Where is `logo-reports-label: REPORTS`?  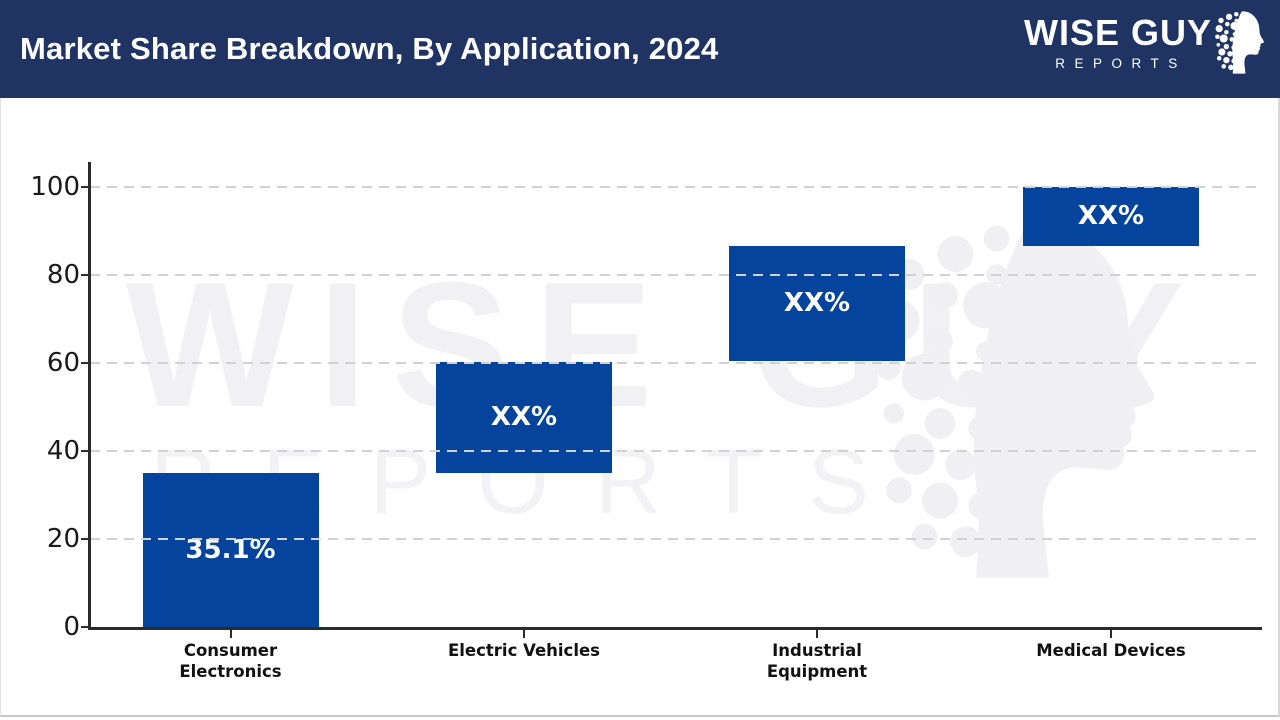
logo-reports-label: REPORTS is located at coordinates (1121, 63).